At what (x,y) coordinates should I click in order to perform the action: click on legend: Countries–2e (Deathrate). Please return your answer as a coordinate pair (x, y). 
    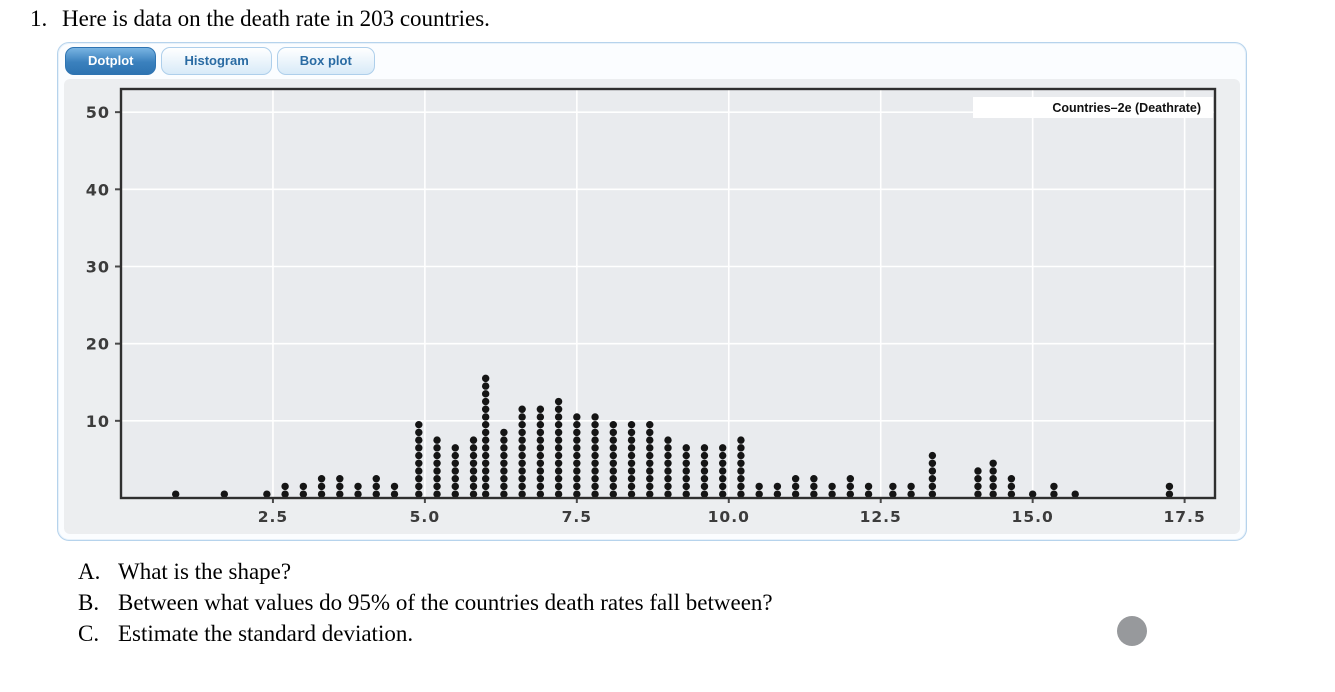
    Looking at the image, I should click on (1093, 107).